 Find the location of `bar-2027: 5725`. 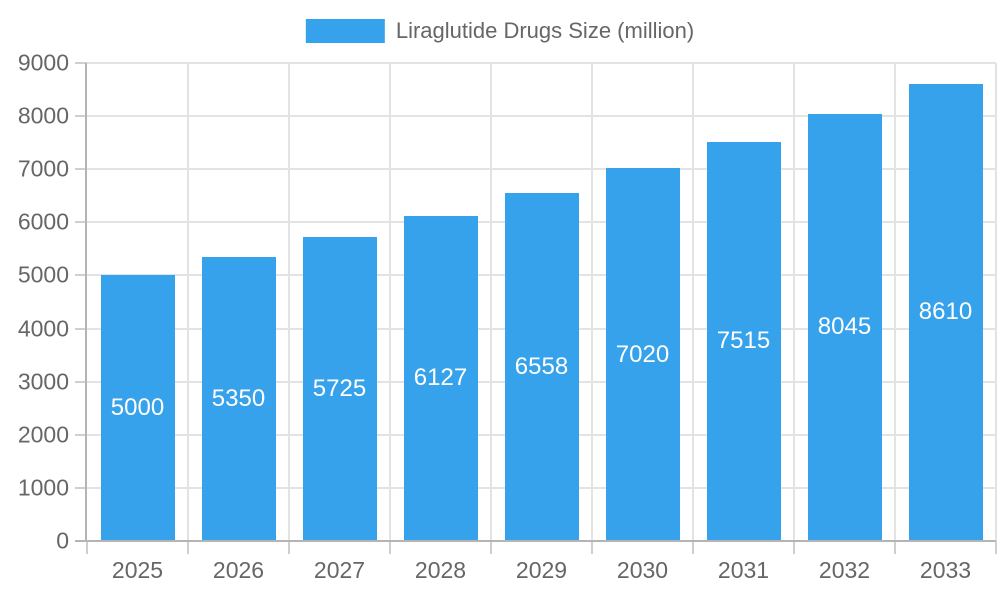

bar-2027: 5725 is located at coordinates (339, 388).